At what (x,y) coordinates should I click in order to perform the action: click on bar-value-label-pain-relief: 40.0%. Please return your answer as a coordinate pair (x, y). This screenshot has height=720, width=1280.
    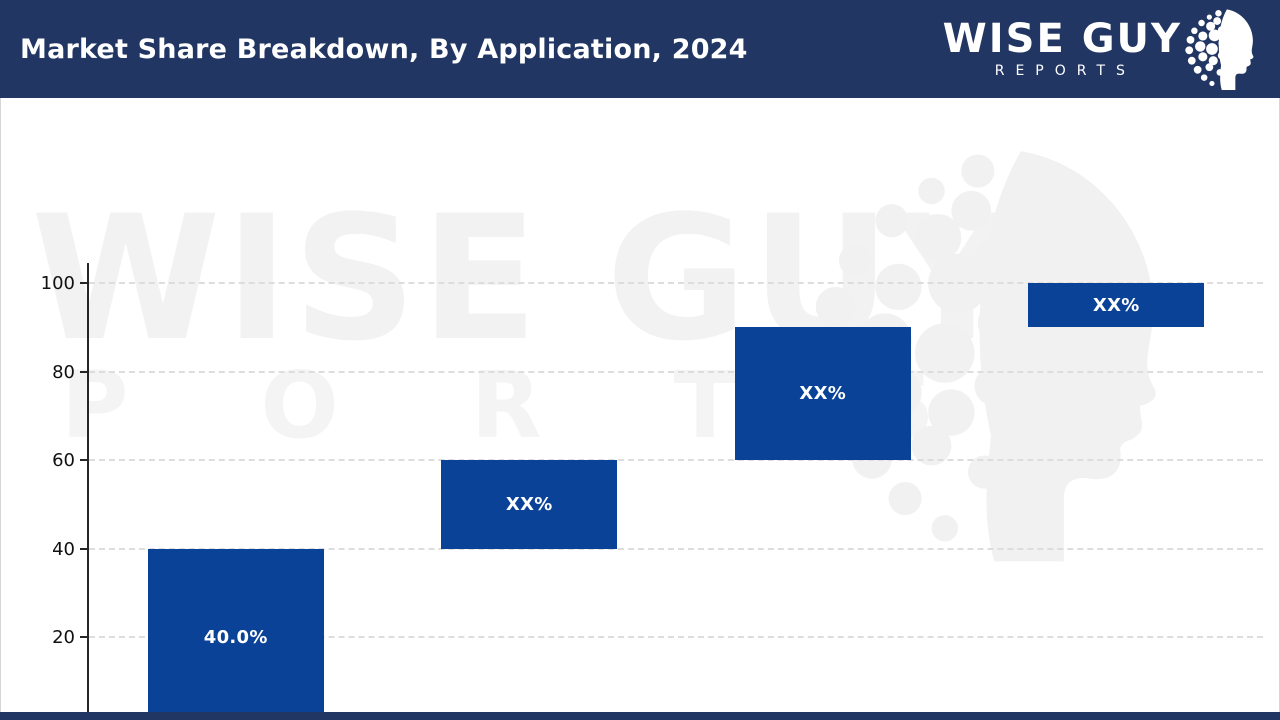
    Looking at the image, I should click on (235, 637).